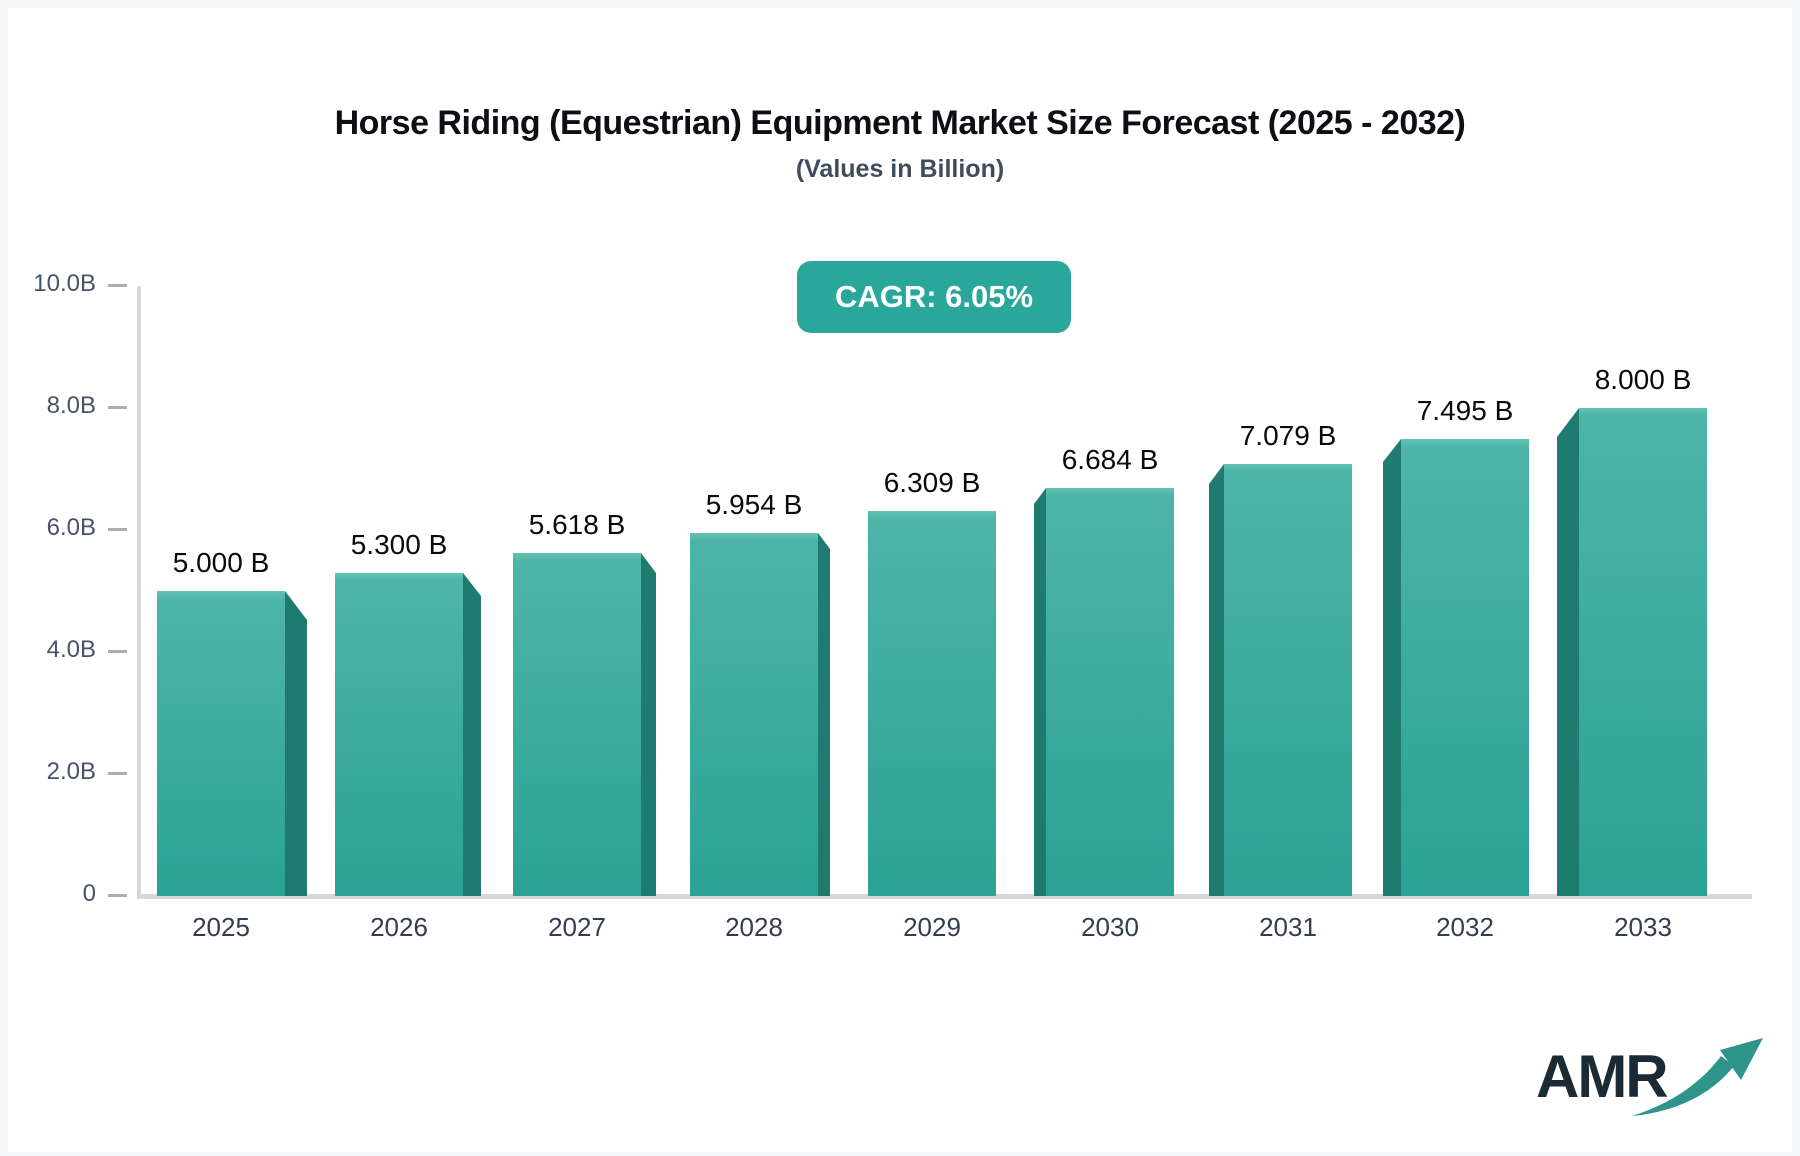 Image resolution: width=1800 pixels, height=1156 pixels. What do you see at coordinates (1643, 379) in the screenshot?
I see `bar-value-label-2033: 8.000 B` at bounding box center [1643, 379].